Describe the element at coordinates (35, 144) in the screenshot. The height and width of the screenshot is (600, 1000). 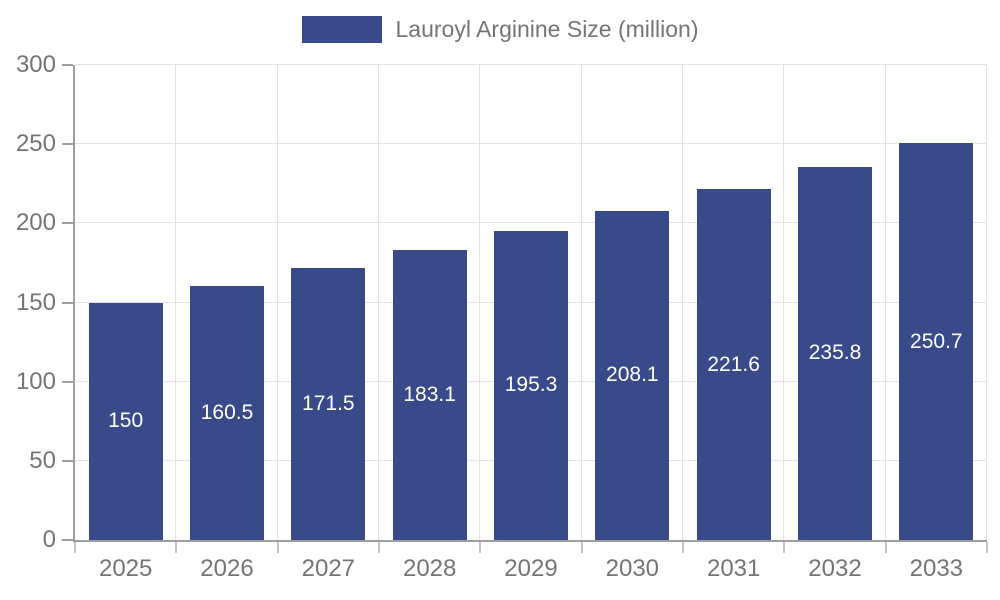
I see `y-axis-tick-label: 250` at that location.